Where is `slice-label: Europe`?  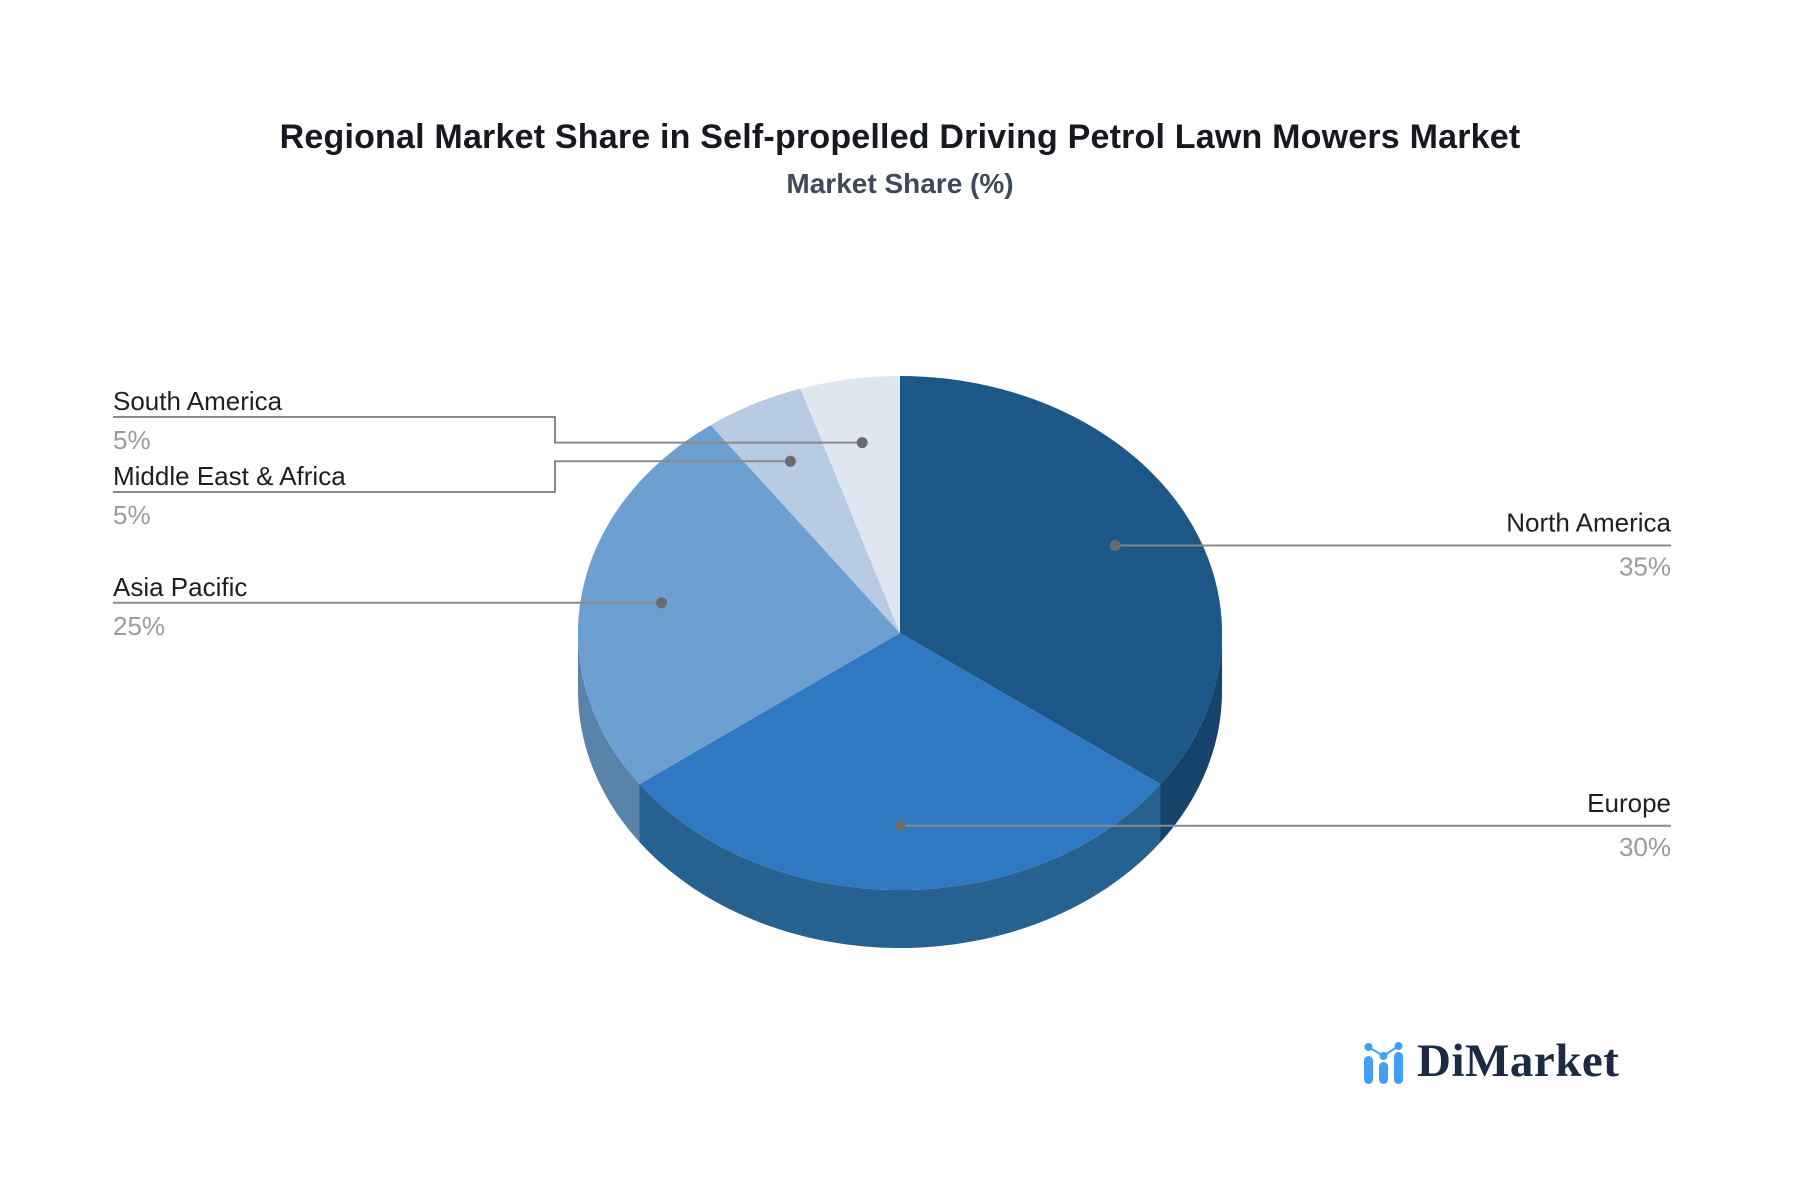 slice-label: Europe is located at coordinates (1629, 803).